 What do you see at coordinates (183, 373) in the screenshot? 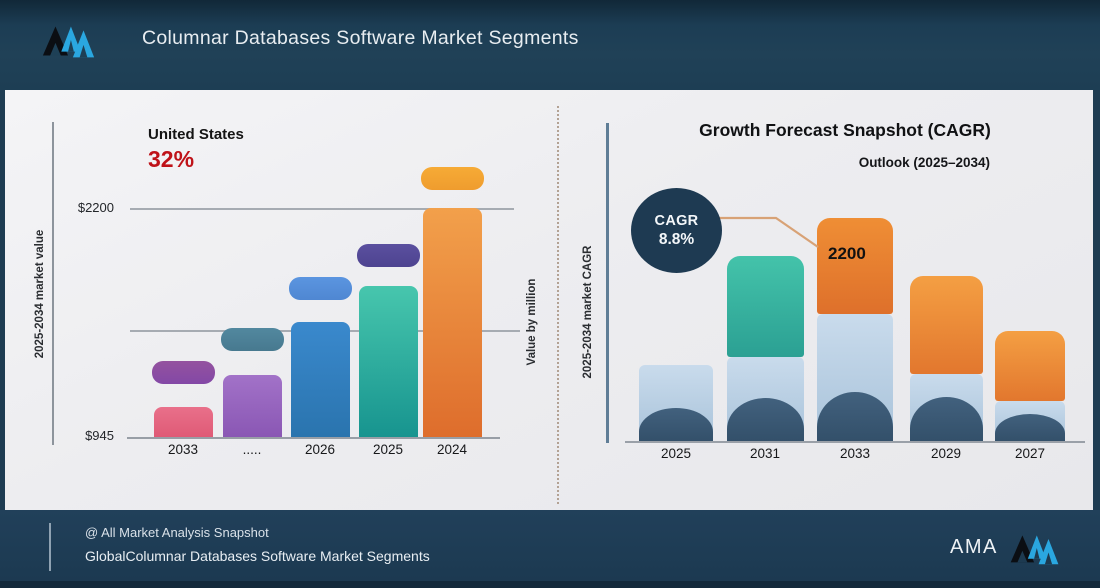
I see `bar-cap-2033` at bounding box center [183, 373].